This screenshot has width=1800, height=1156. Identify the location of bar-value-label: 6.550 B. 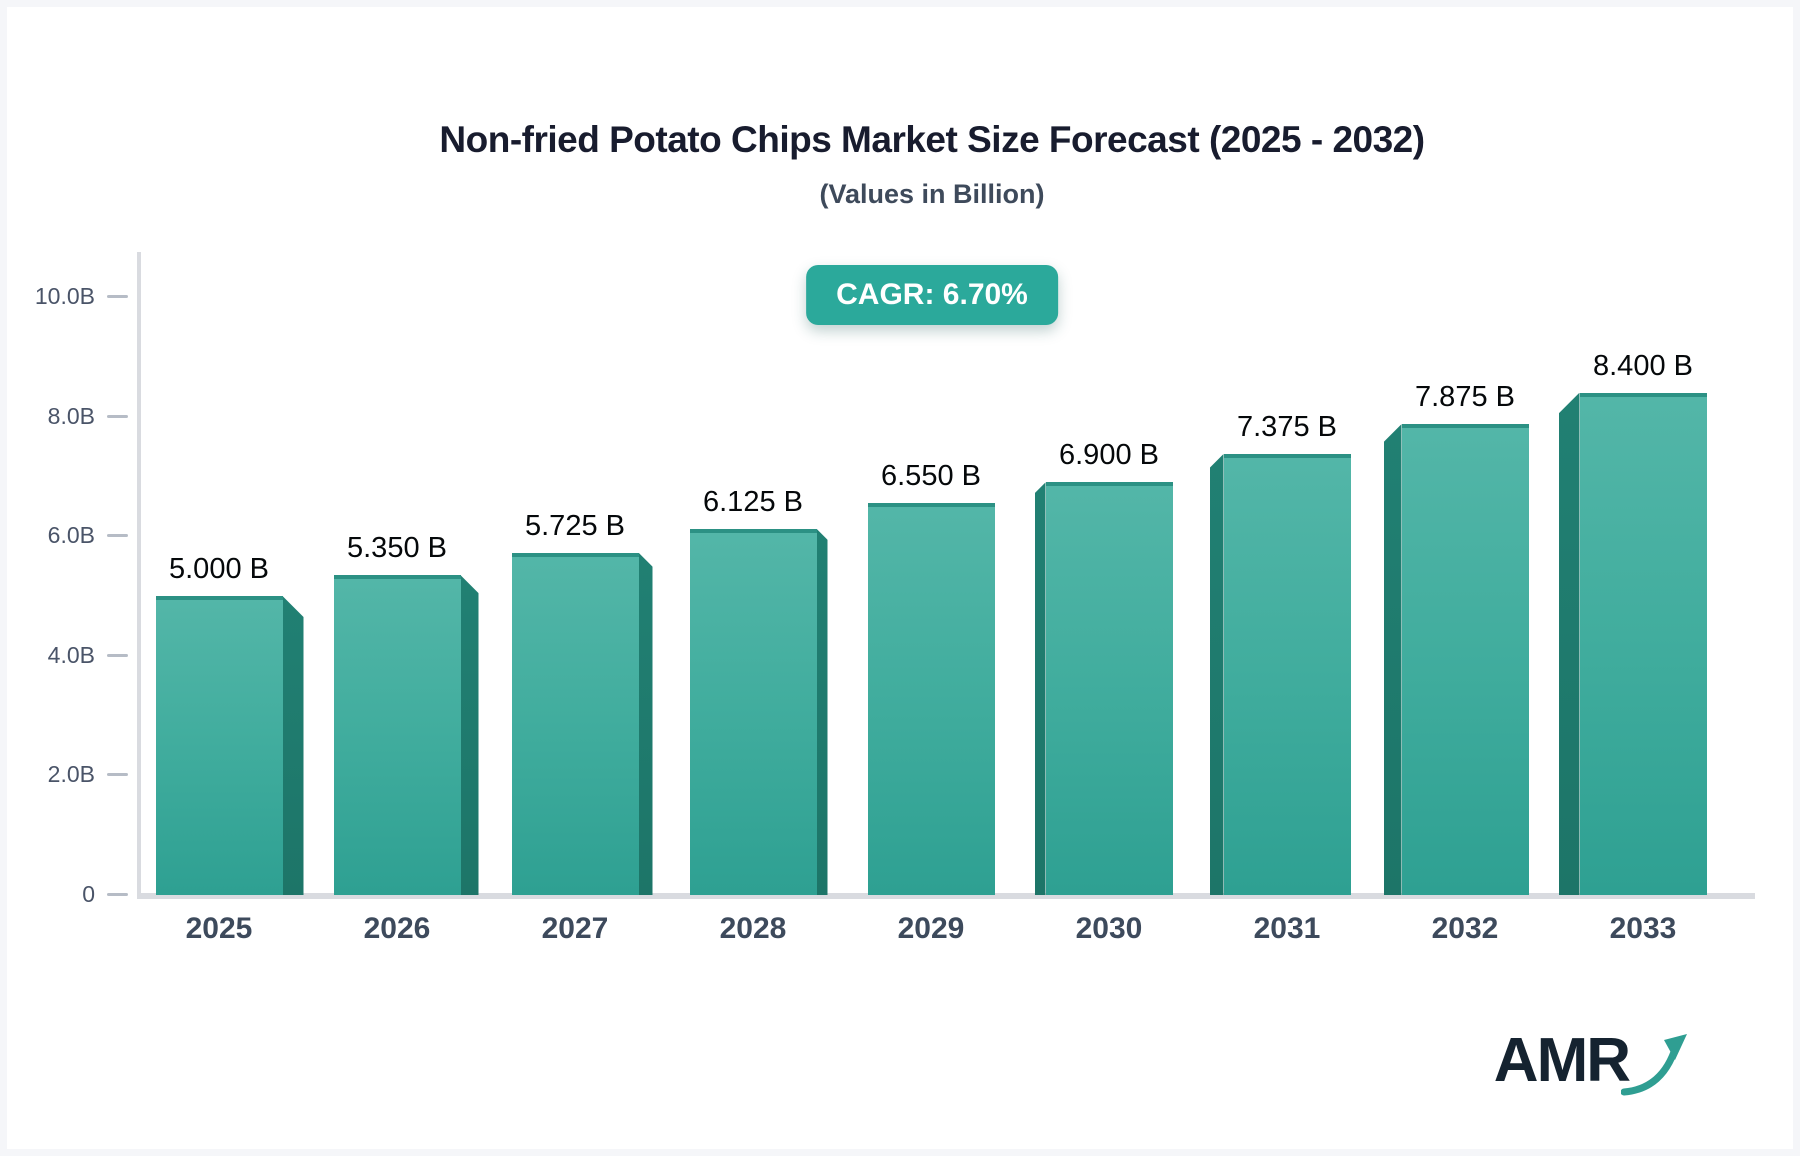
(931, 476).